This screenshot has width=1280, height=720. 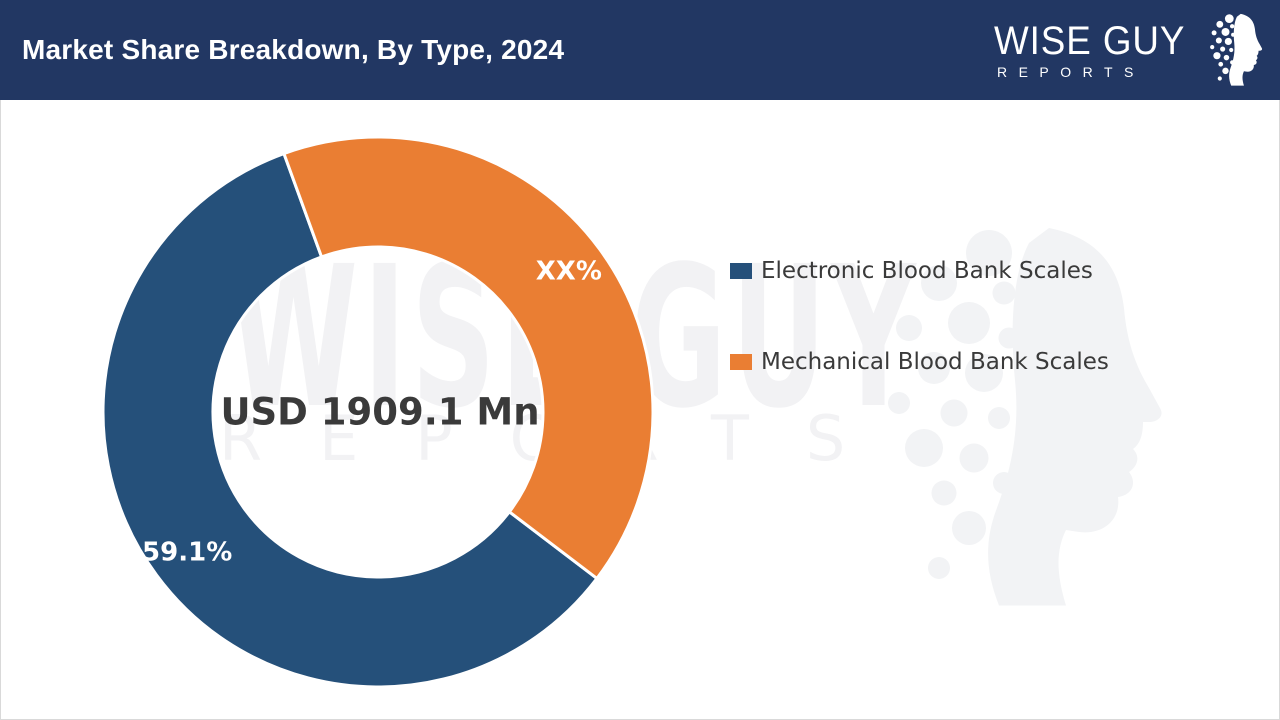 I want to click on brand-subname: REPORTS, so click(x=1070, y=71).